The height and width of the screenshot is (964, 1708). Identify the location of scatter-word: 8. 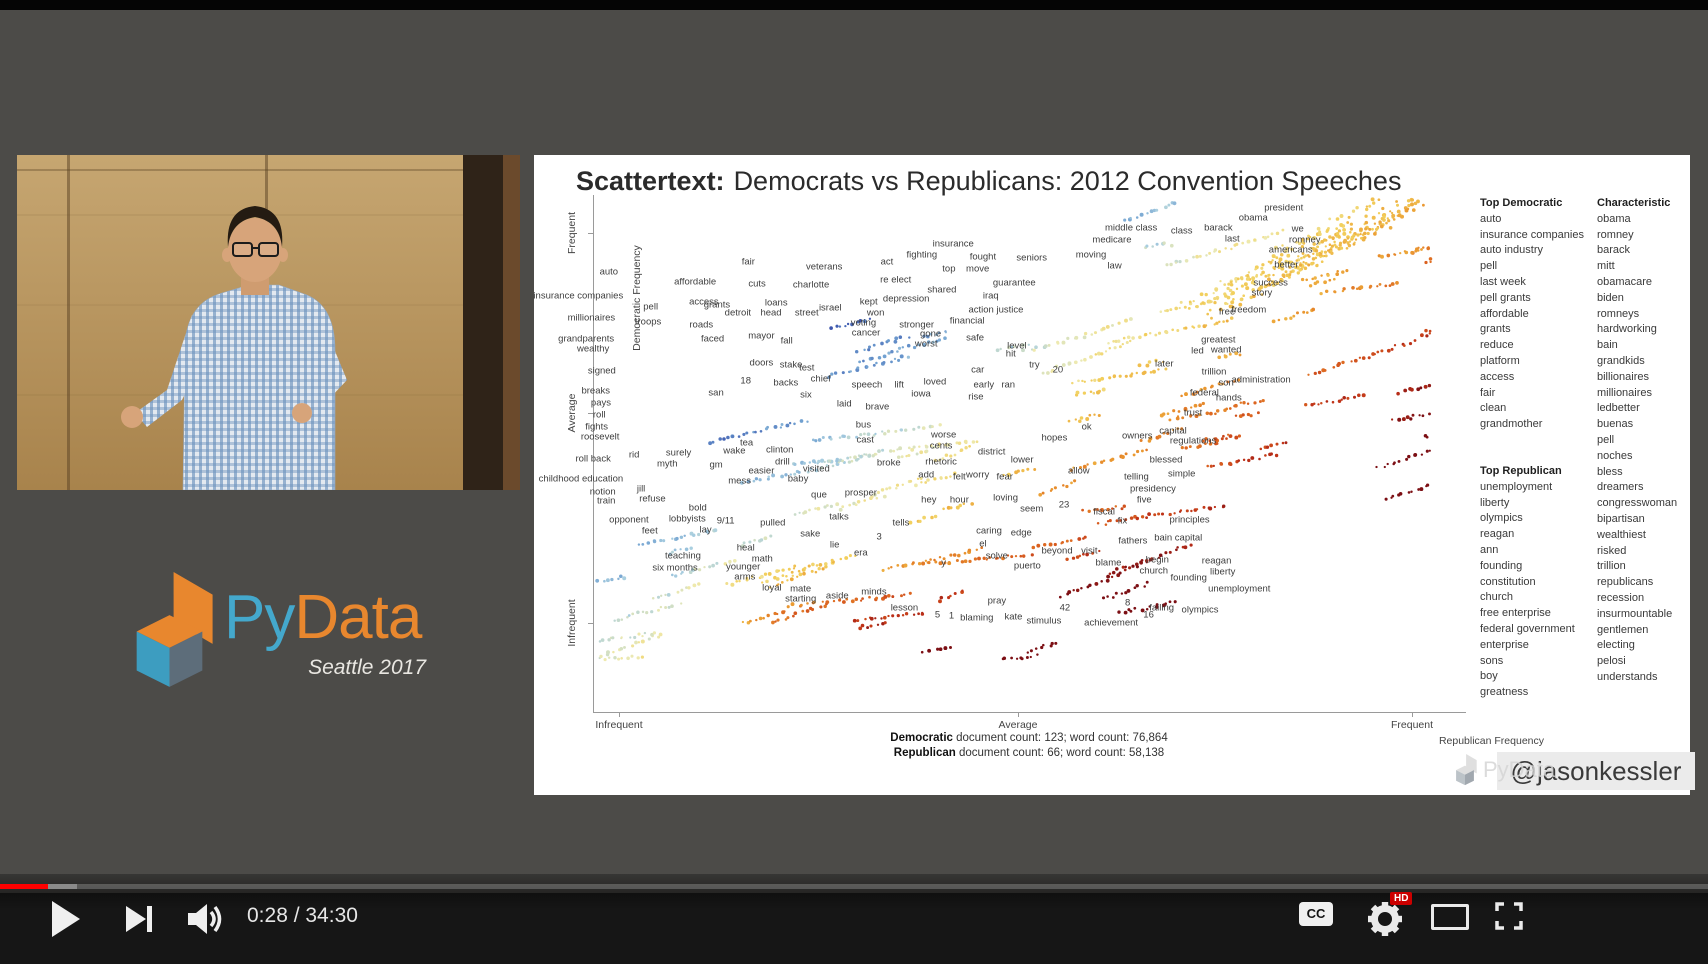
(1128, 603).